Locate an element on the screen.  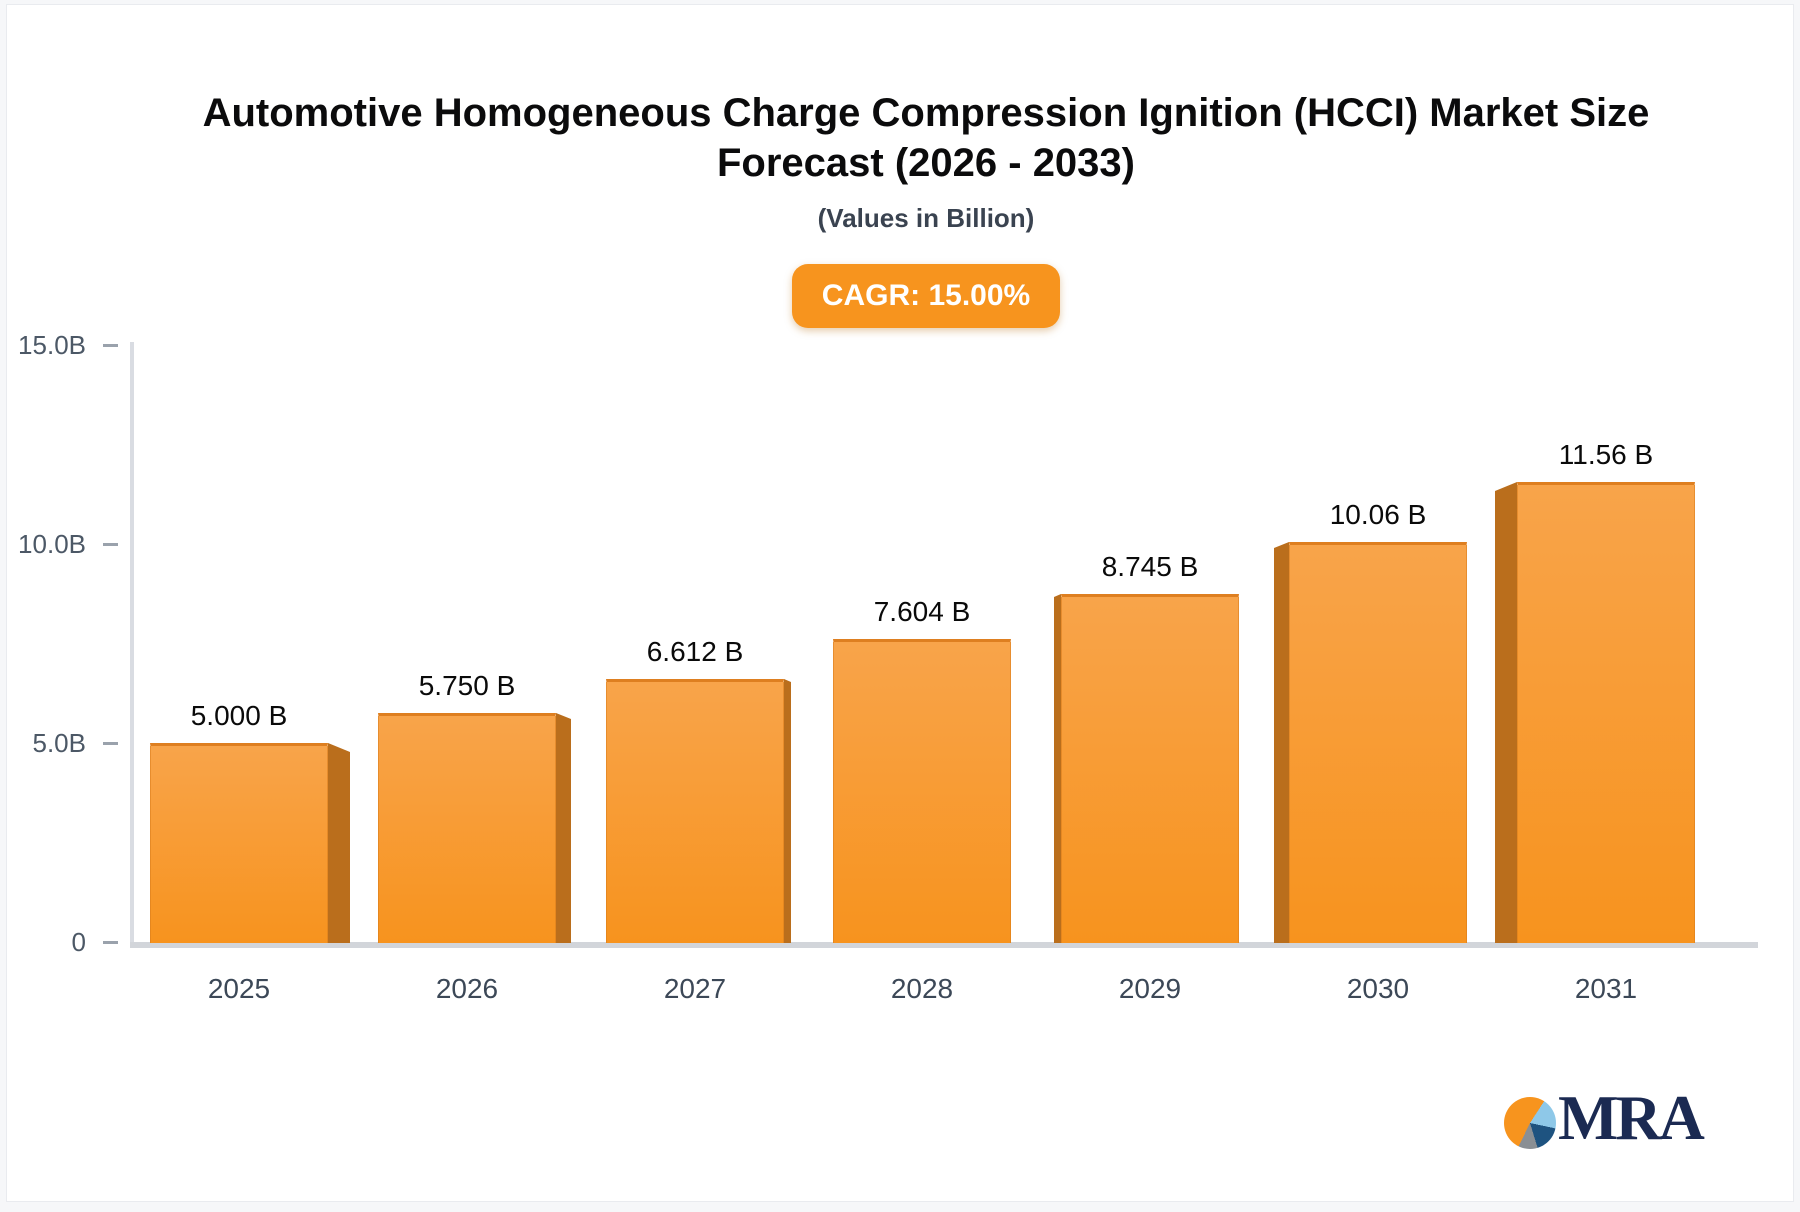
chart-title-line2: Forecast (2026 - 2033) is located at coordinates (925, 163).